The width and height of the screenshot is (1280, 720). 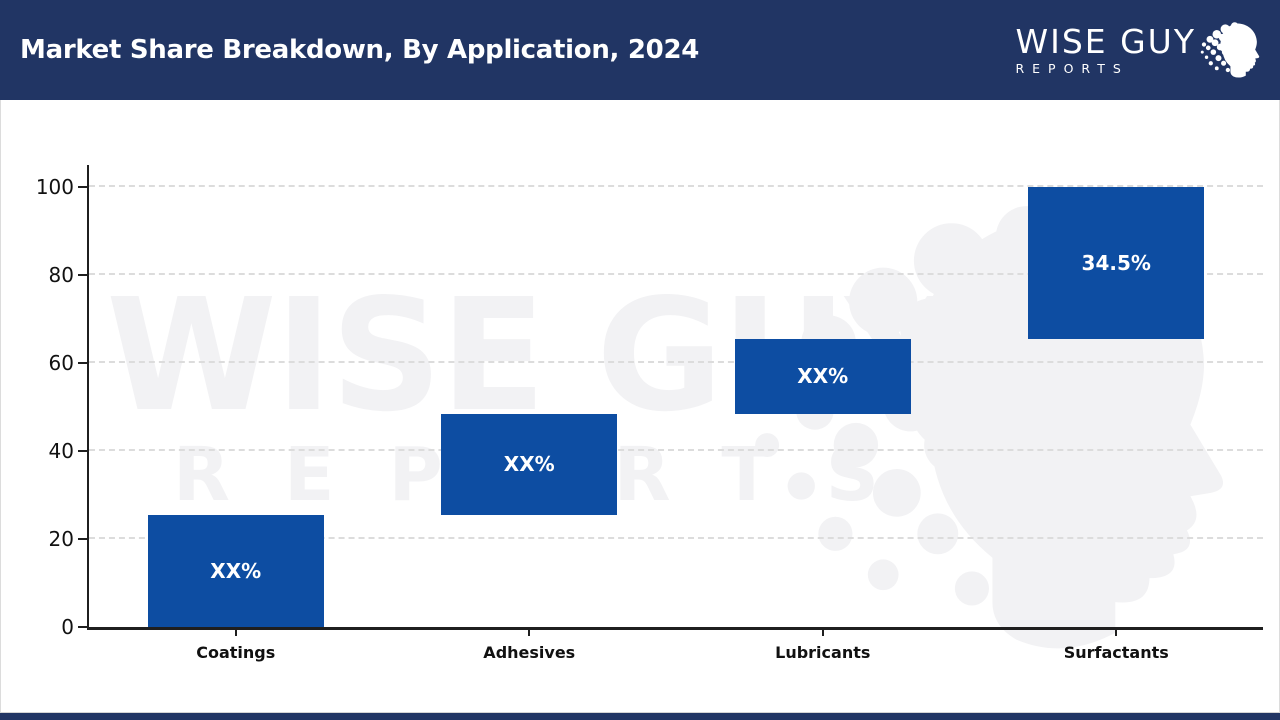 I want to click on y-axis-spine, so click(x=88, y=396).